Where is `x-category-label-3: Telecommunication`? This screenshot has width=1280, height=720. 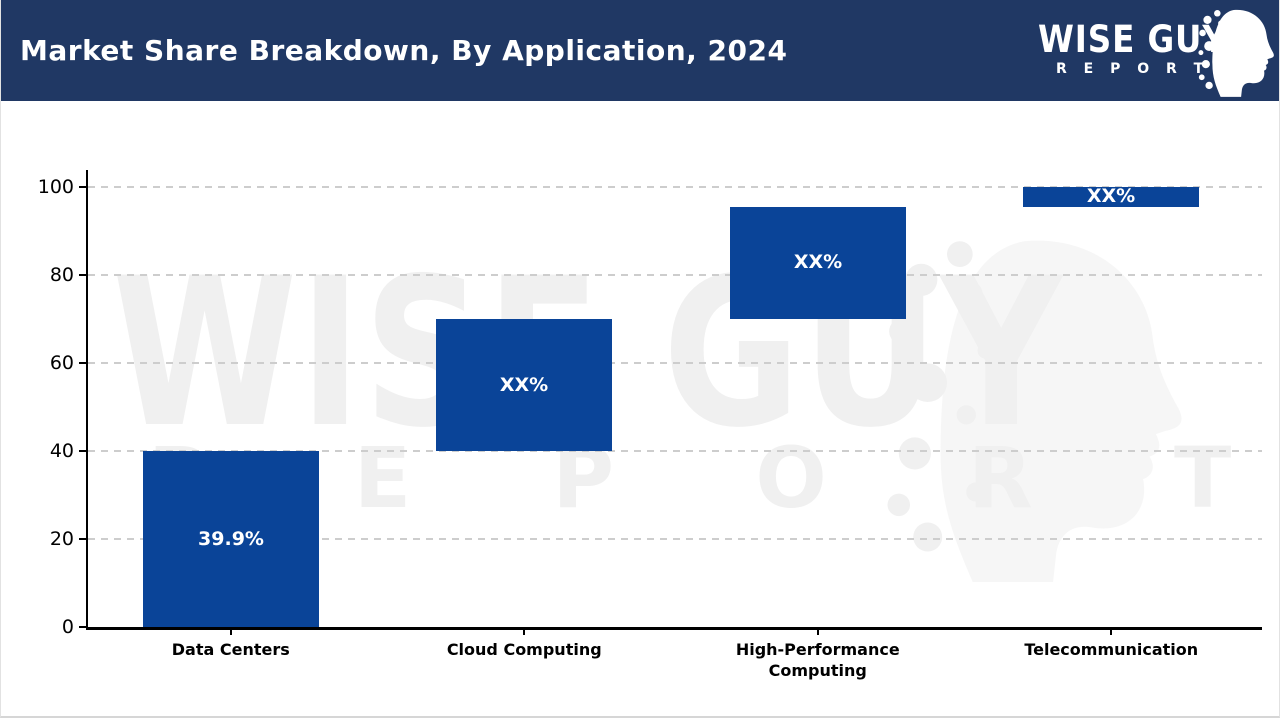
x-category-label-3: Telecommunication is located at coordinates (1111, 649).